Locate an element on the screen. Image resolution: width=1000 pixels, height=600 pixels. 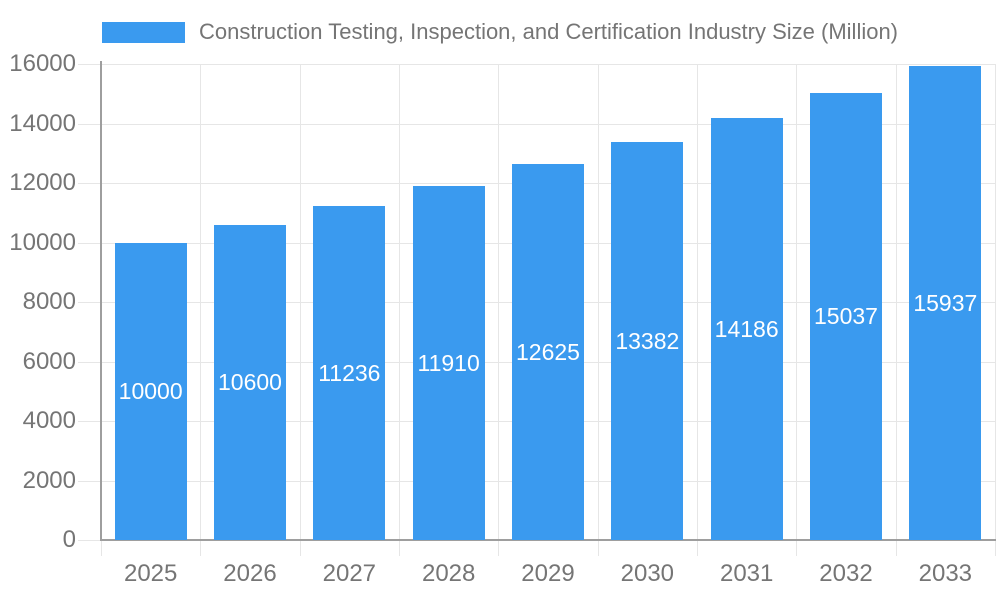
x-tick-label: 2029 is located at coordinates (548, 573).